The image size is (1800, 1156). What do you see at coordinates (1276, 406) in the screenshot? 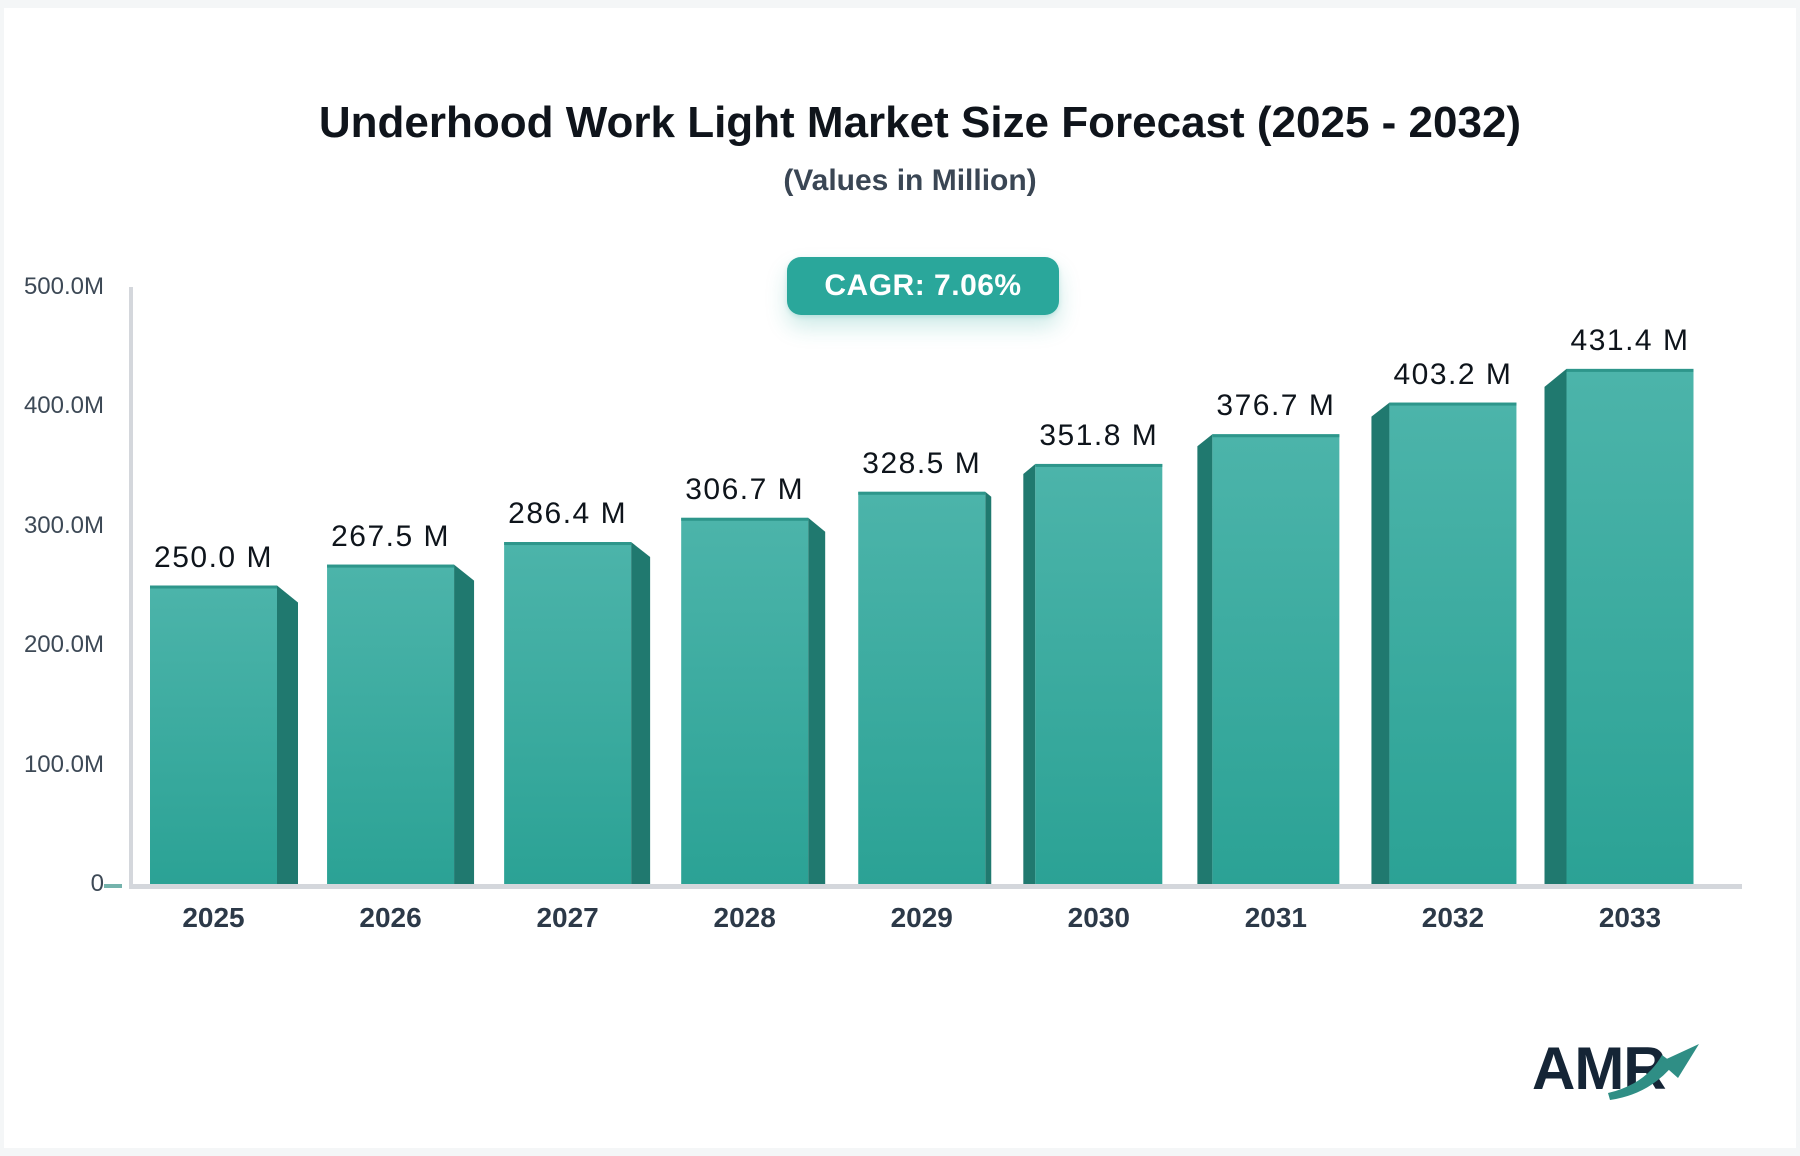
I see `bar-value-label-2031: 376.7 M` at bounding box center [1276, 406].